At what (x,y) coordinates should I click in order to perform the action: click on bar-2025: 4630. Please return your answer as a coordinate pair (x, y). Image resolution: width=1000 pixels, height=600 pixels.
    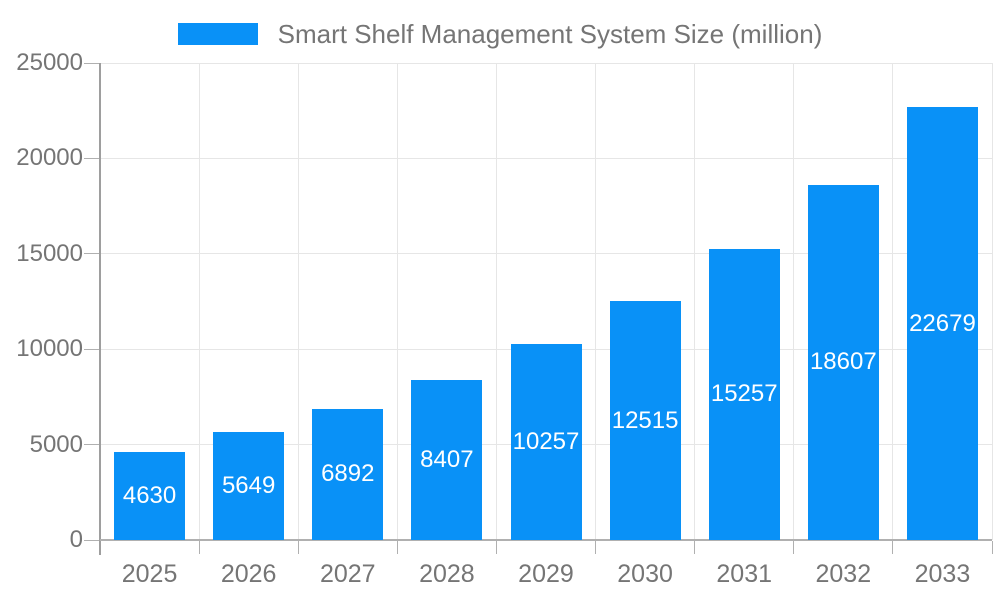
    Looking at the image, I should click on (150, 495).